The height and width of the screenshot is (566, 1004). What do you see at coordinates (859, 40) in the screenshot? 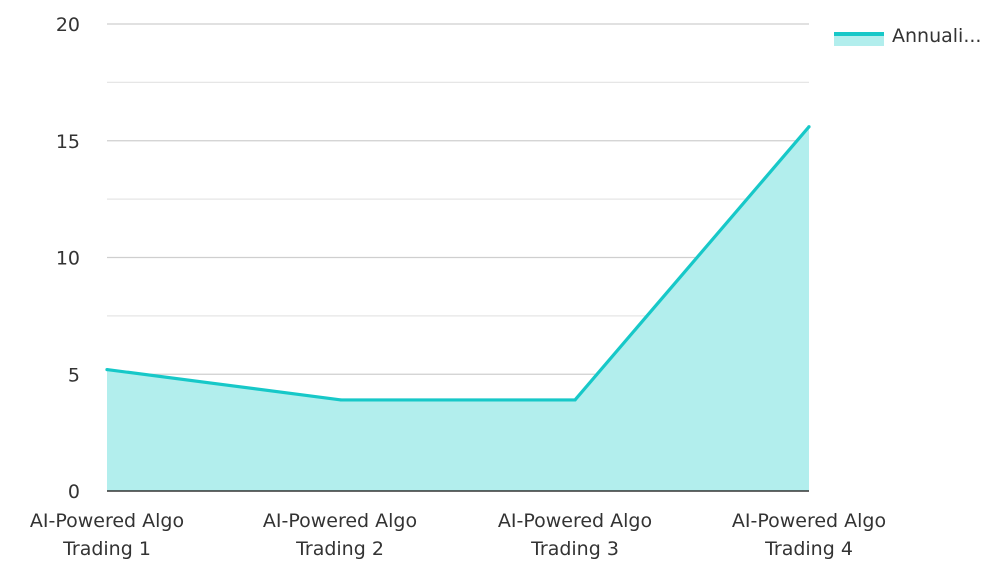
I see `legend-swatch` at bounding box center [859, 40].